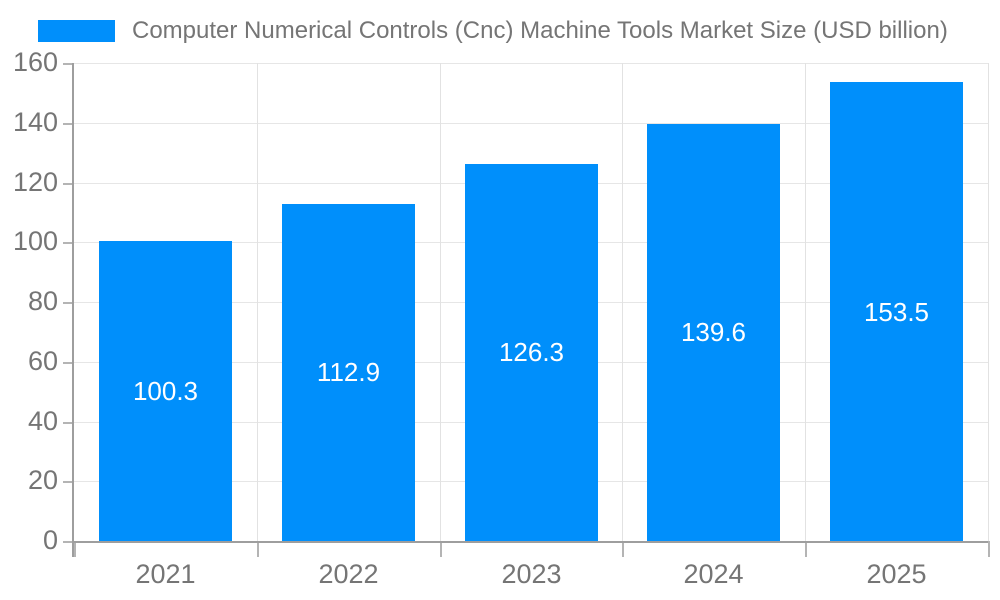 The height and width of the screenshot is (600, 1000). I want to click on y-tick-label: 60, so click(42, 361).